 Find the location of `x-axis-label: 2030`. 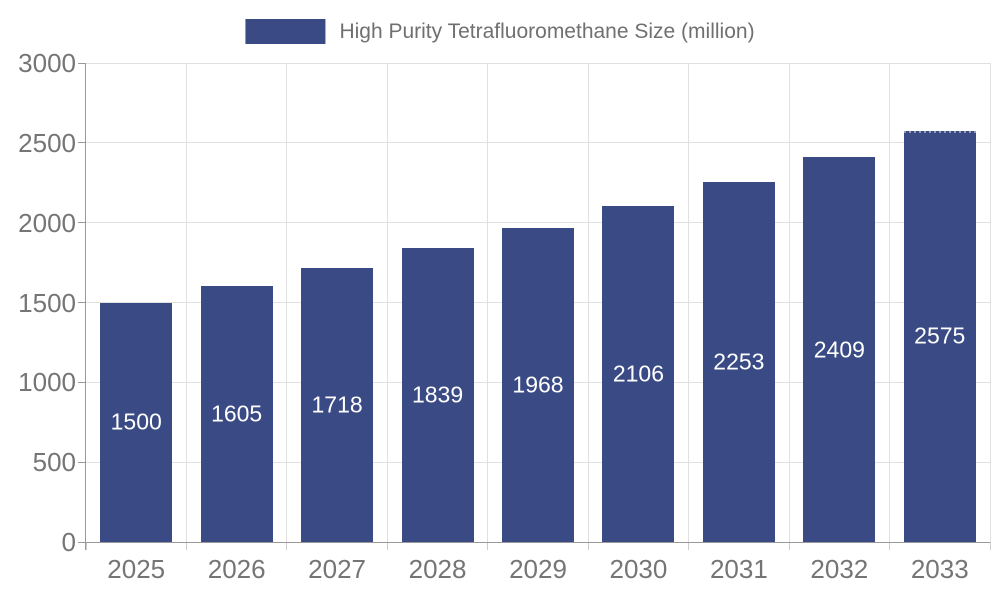

x-axis-label: 2030 is located at coordinates (638, 569).